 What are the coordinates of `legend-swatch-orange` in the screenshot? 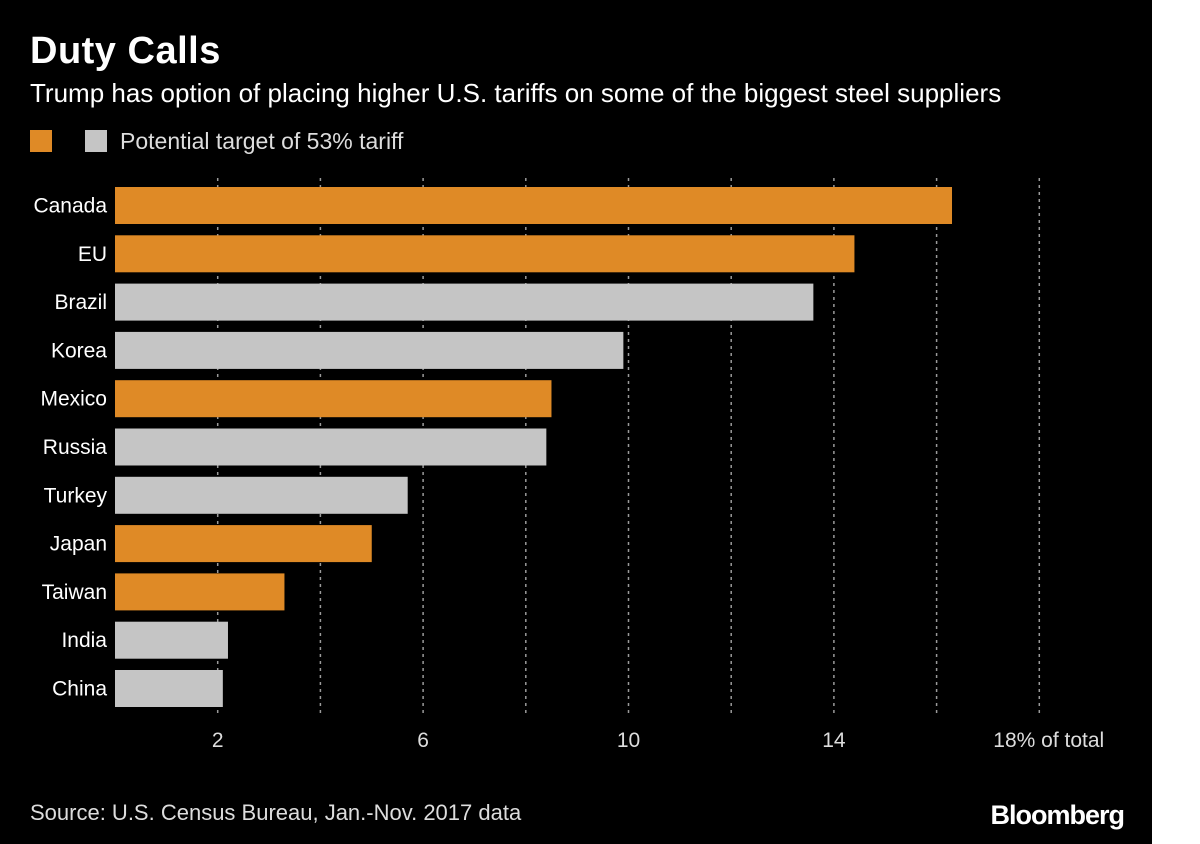 It's located at (41, 141).